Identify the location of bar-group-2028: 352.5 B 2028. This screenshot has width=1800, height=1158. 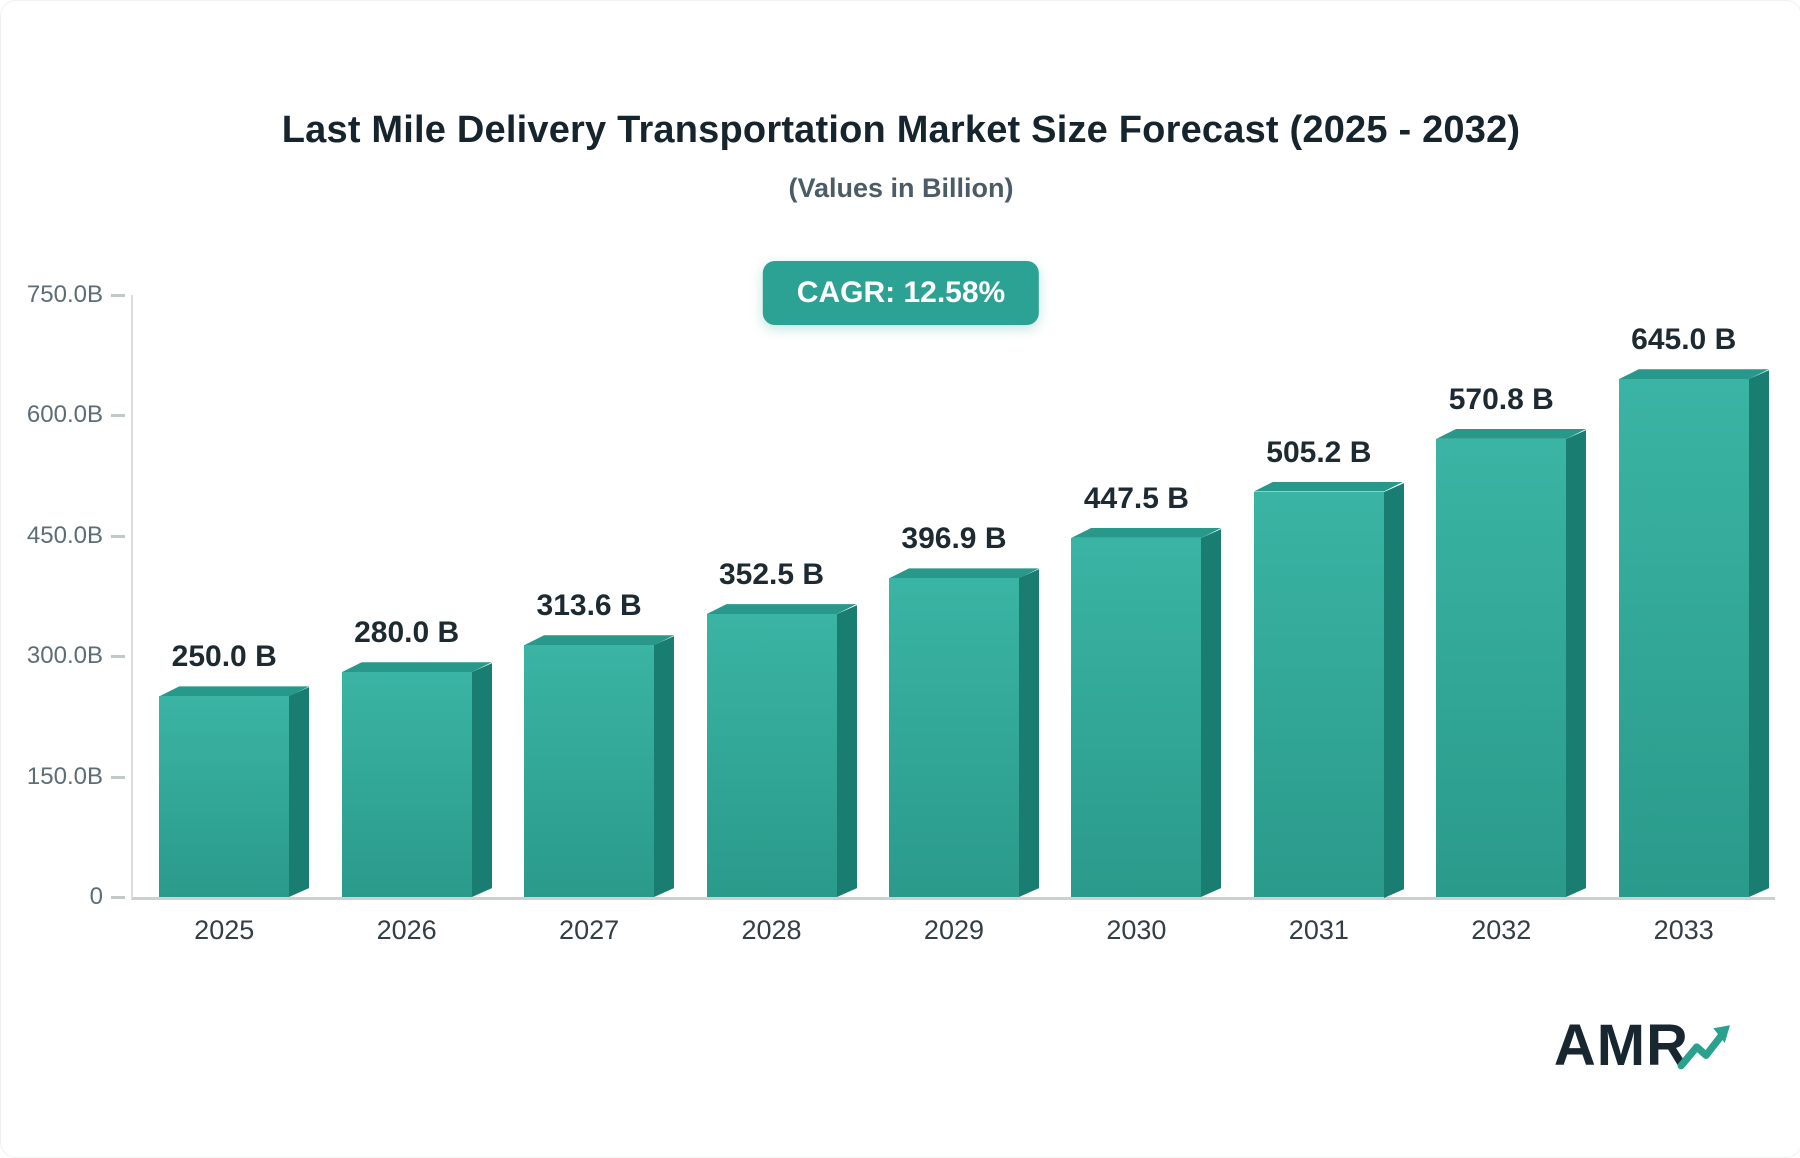
(771, 620).